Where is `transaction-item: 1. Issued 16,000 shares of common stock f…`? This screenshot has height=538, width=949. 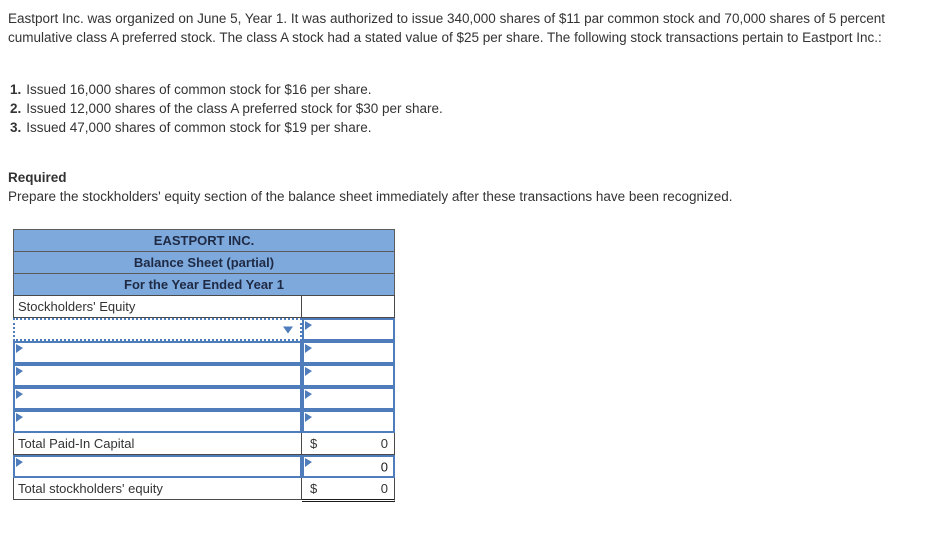
transaction-item: 1. Issued 16,000 shares of common stock f… is located at coordinates (475, 89).